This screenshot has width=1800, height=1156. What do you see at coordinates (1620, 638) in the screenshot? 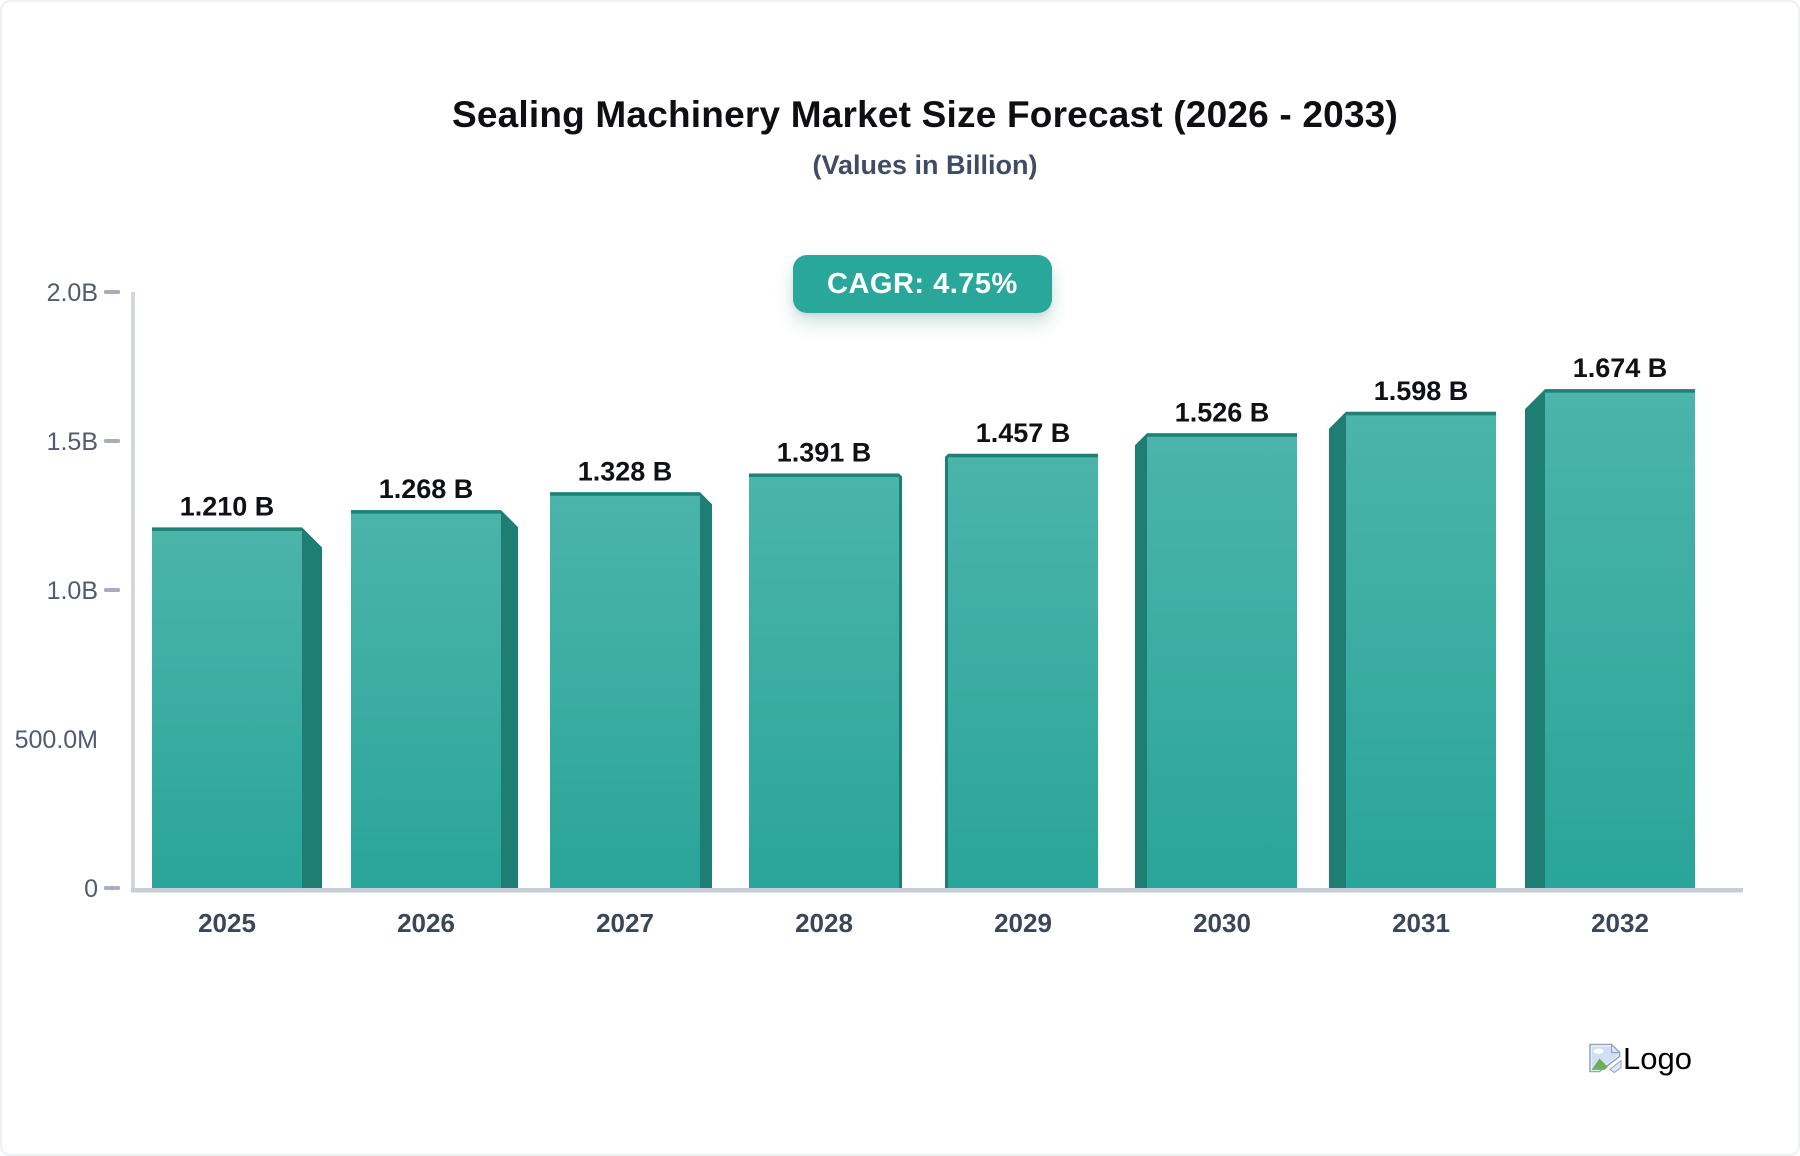
I see `bar-2032` at bounding box center [1620, 638].